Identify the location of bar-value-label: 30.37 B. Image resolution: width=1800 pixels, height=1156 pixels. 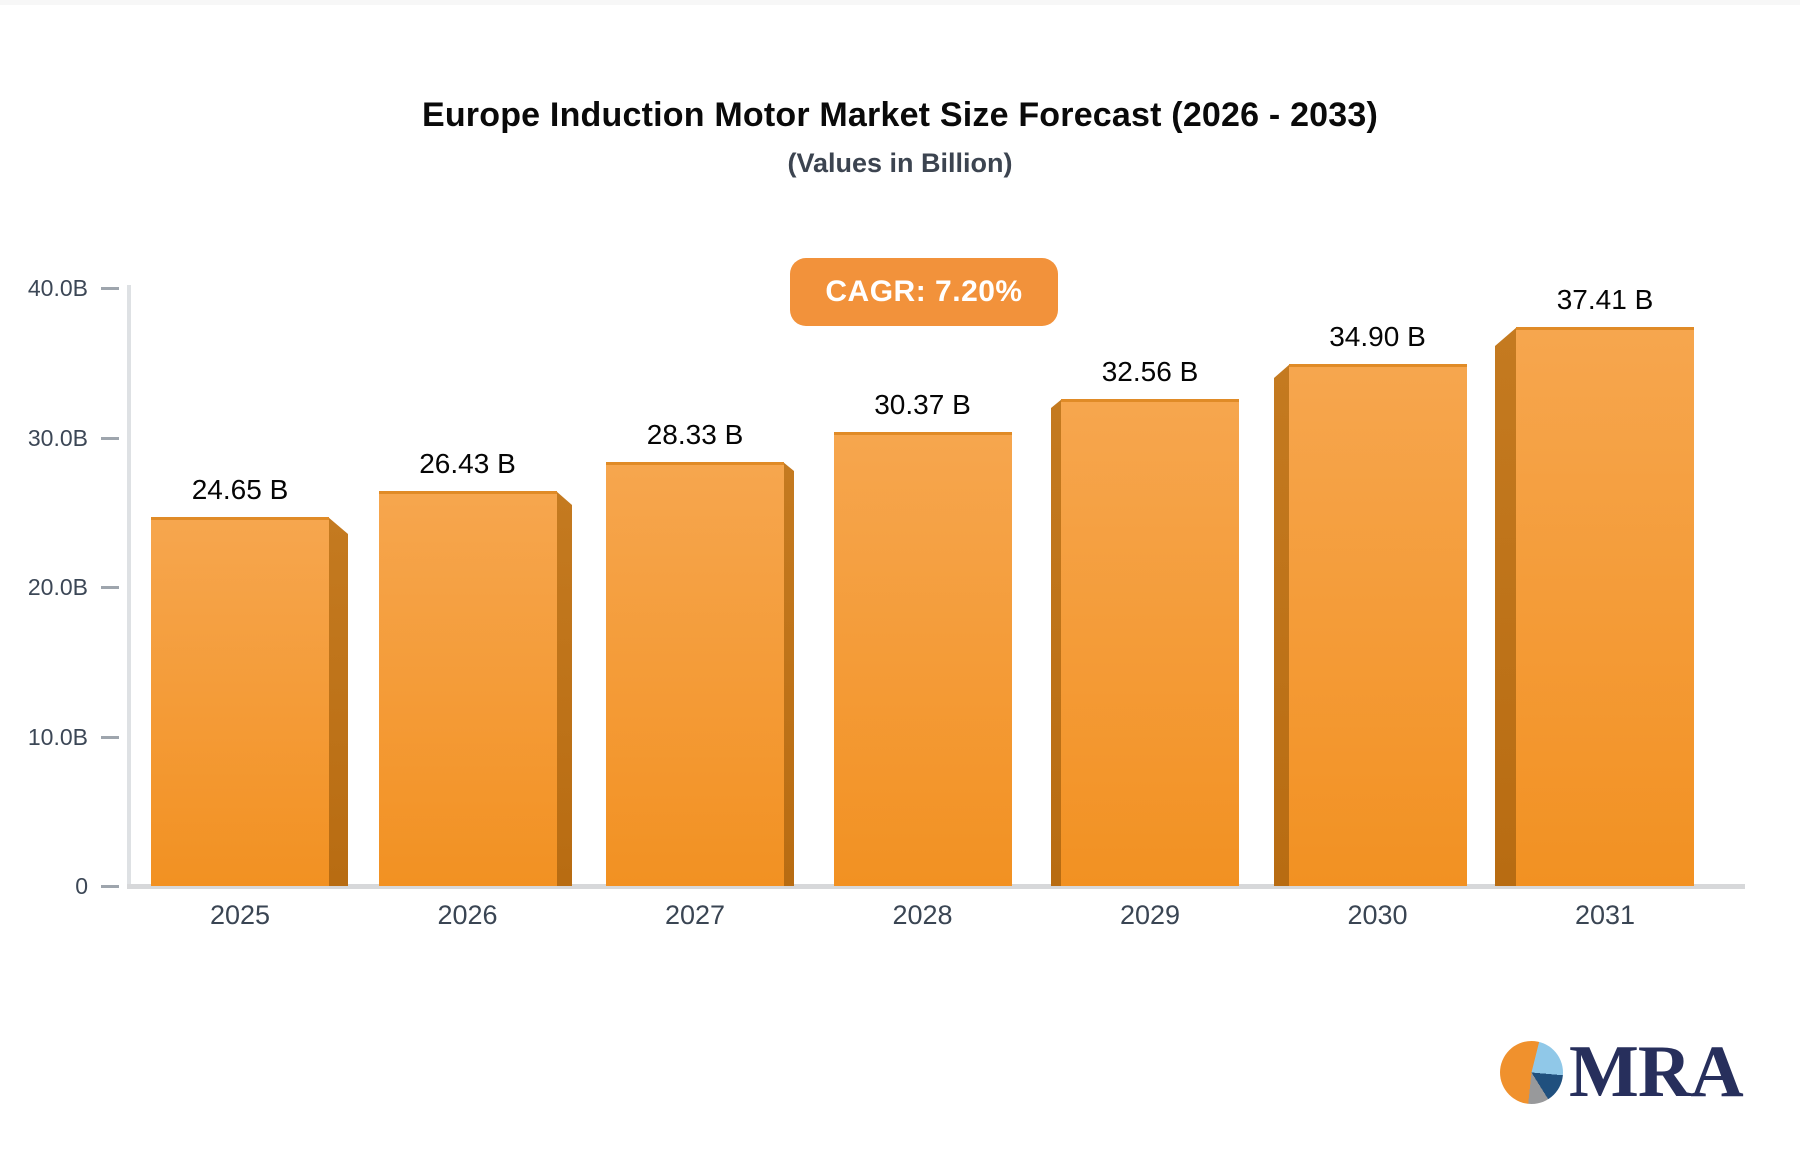
(922, 404).